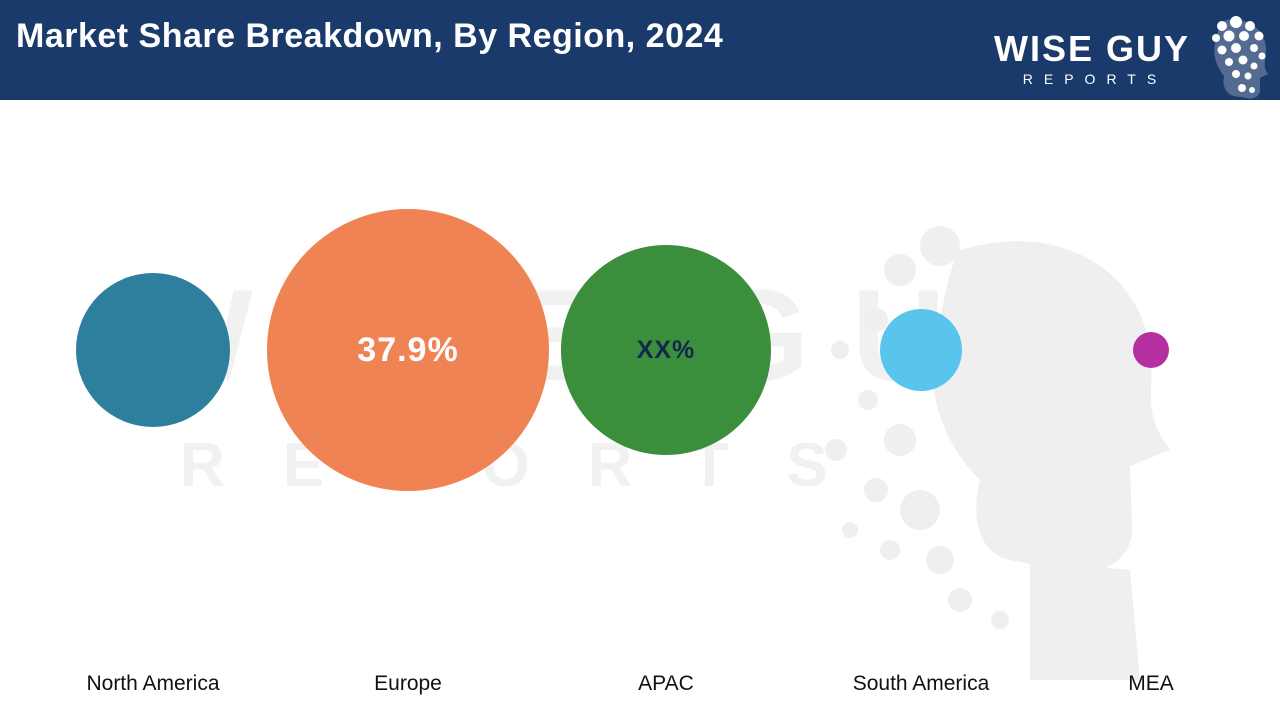 The image size is (1280, 720). Describe the element at coordinates (921, 350) in the screenshot. I see `bubble-south-america` at that location.